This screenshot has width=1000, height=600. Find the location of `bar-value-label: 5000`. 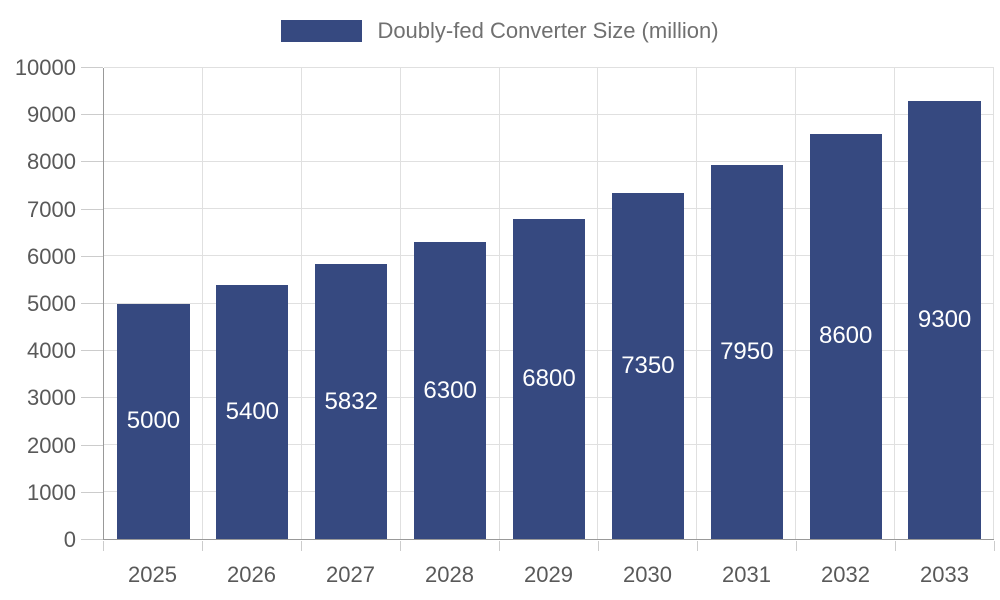

bar-value-label: 5000 is located at coordinates (153, 421).